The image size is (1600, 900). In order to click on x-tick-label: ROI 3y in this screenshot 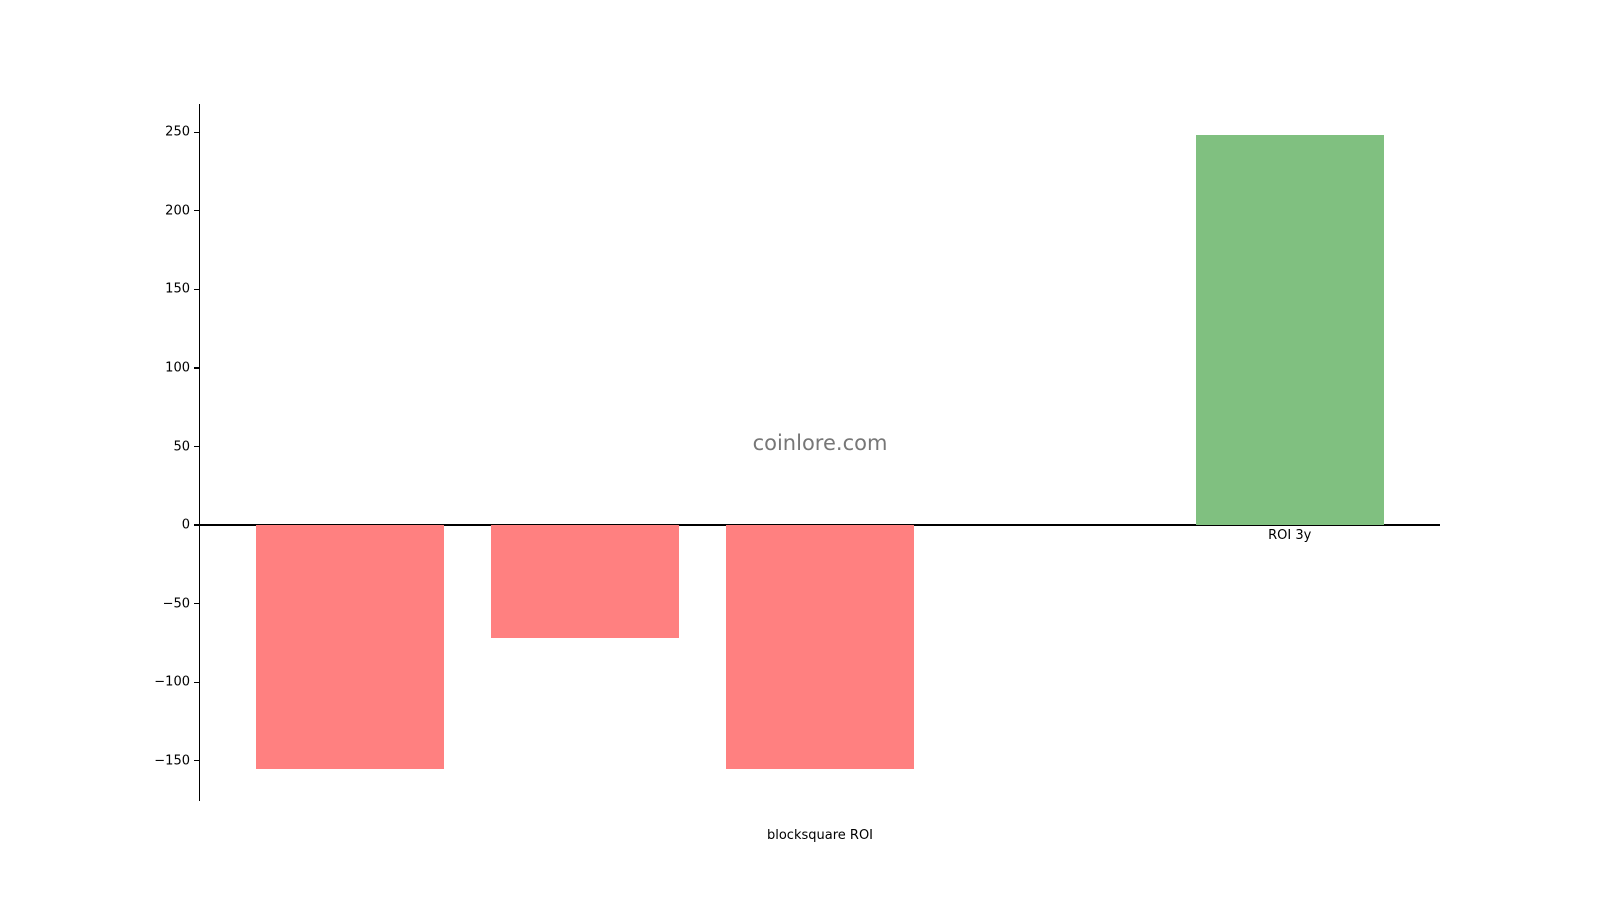, I will do `click(1290, 536)`.